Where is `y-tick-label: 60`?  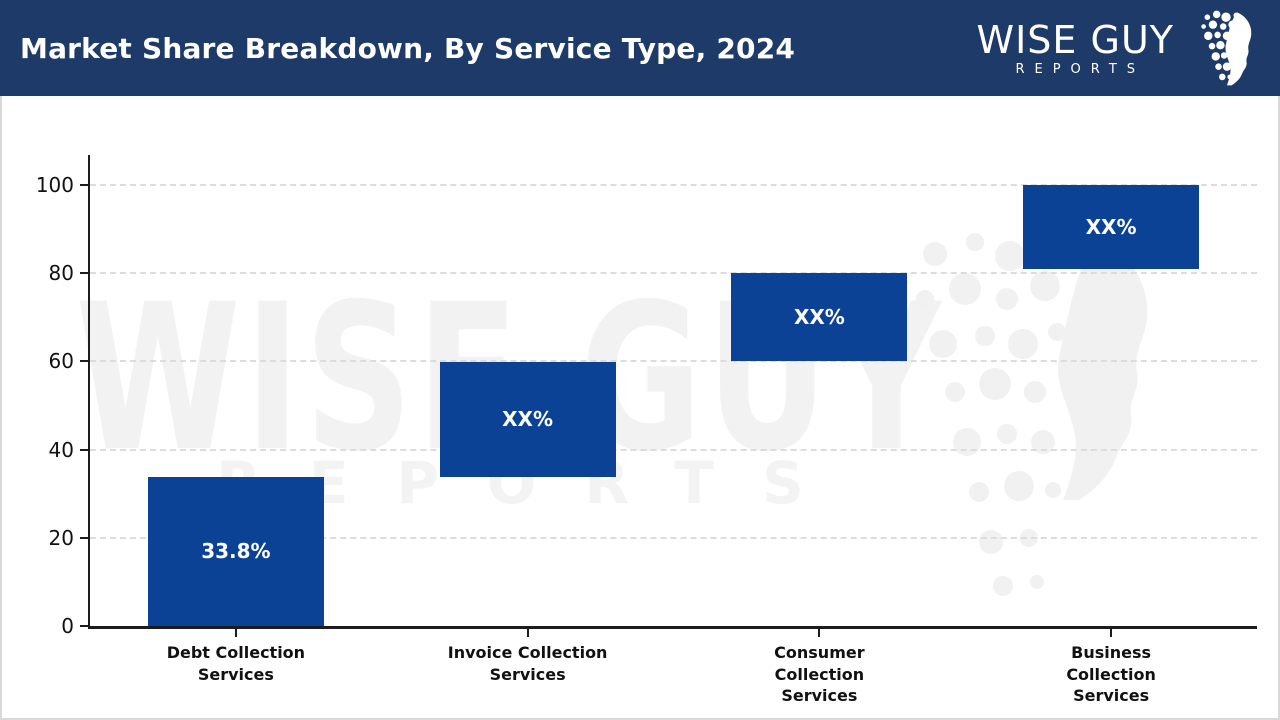 y-tick-label: 60 is located at coordinates (61, 361).